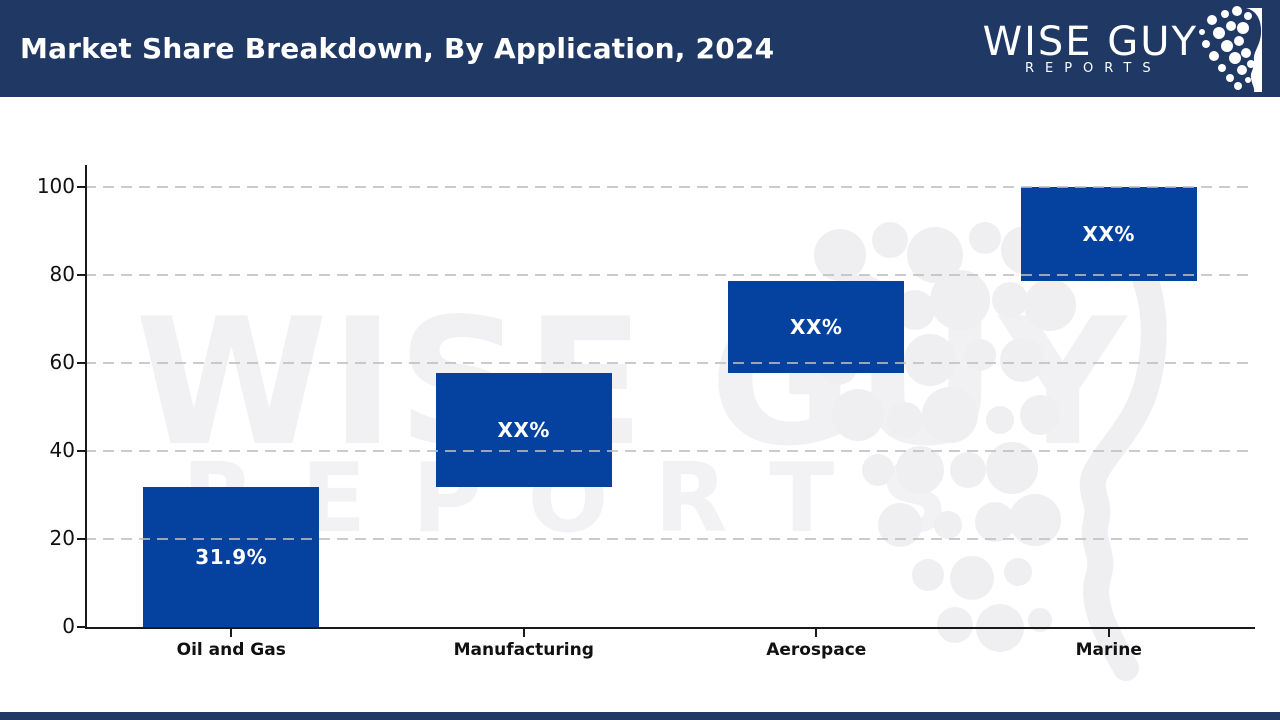  I want to click on bar-marine: XX%, so click(1108, 234).